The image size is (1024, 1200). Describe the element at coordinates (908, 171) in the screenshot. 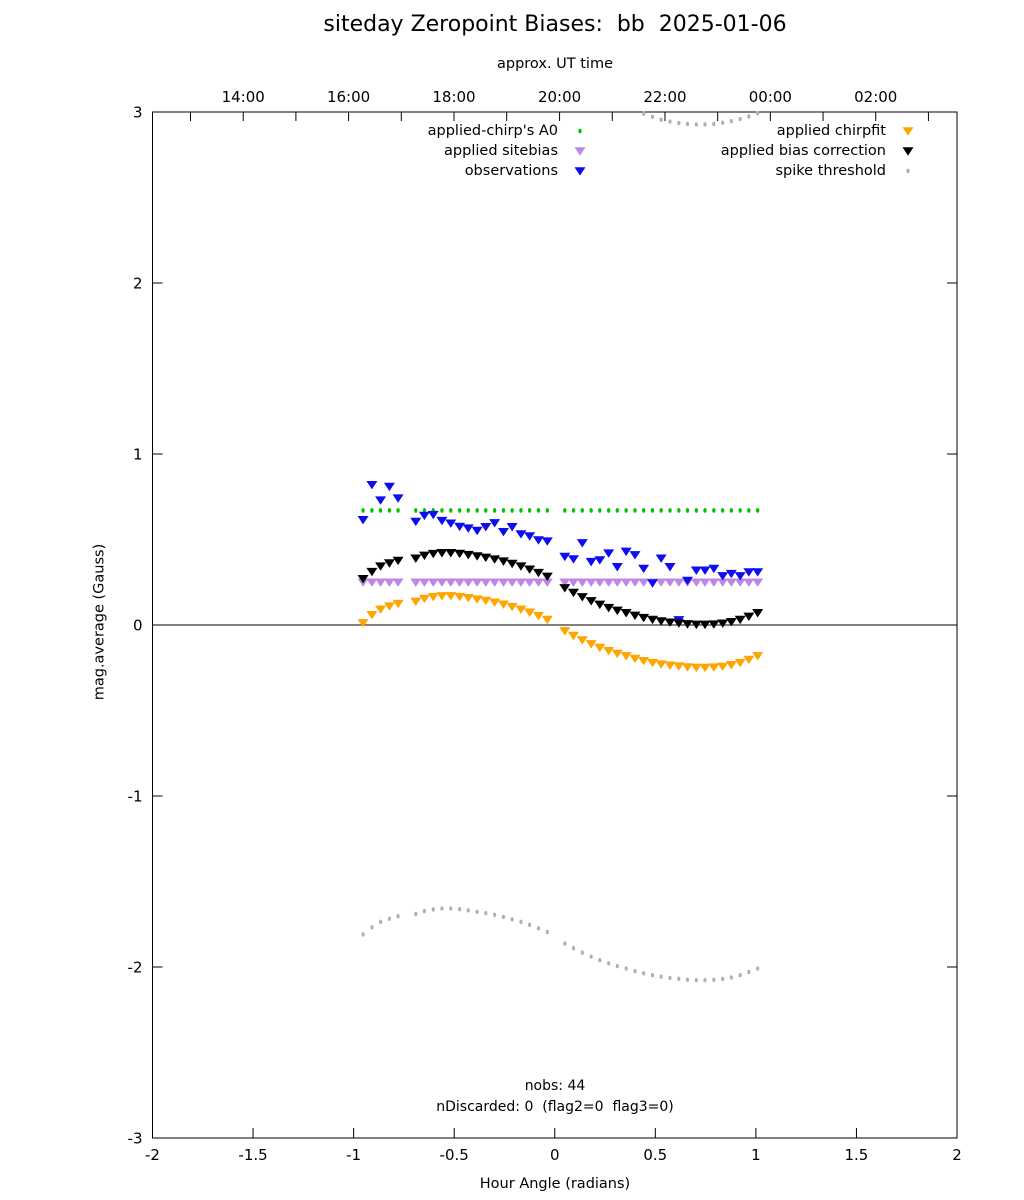

I see `spike-threshold-legend-marker-icon` at that location.